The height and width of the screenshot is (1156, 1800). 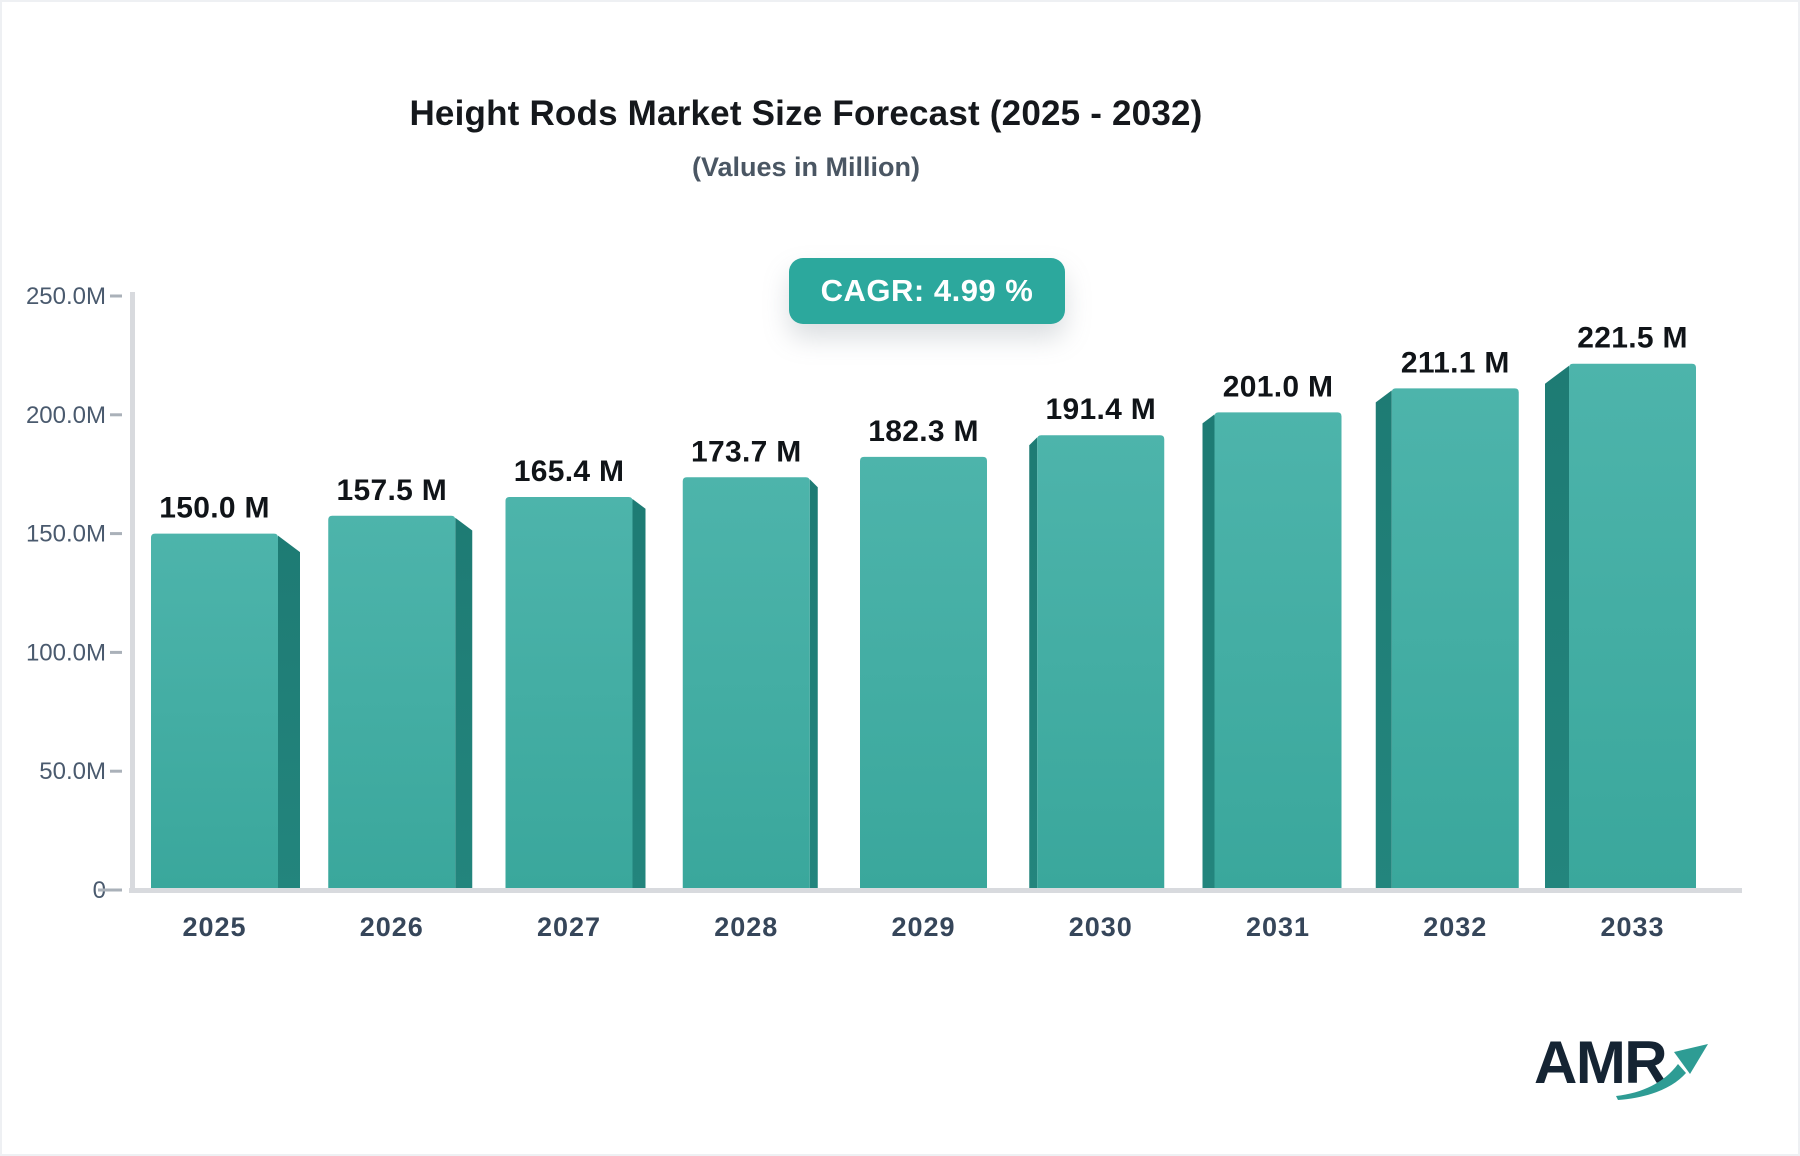 I want to click on cagr-badge-label: CAGR: 4.99 %, so click(x=927, y=290).